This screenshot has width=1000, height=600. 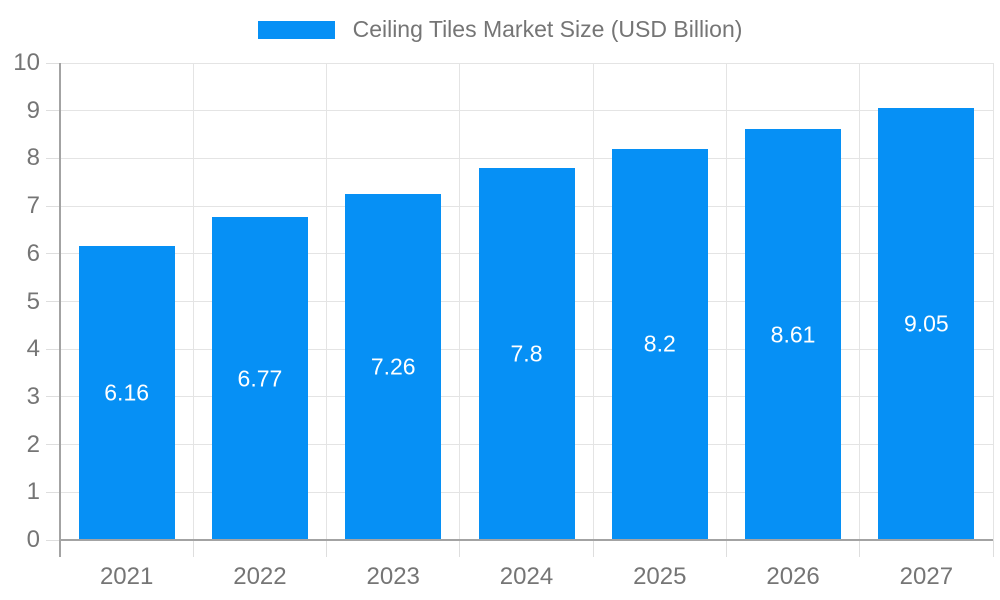 What do you see at coordinates (260, 576) in the screenshot?
I see `x-tick-label: 2022` at bounding box center [260, 576].